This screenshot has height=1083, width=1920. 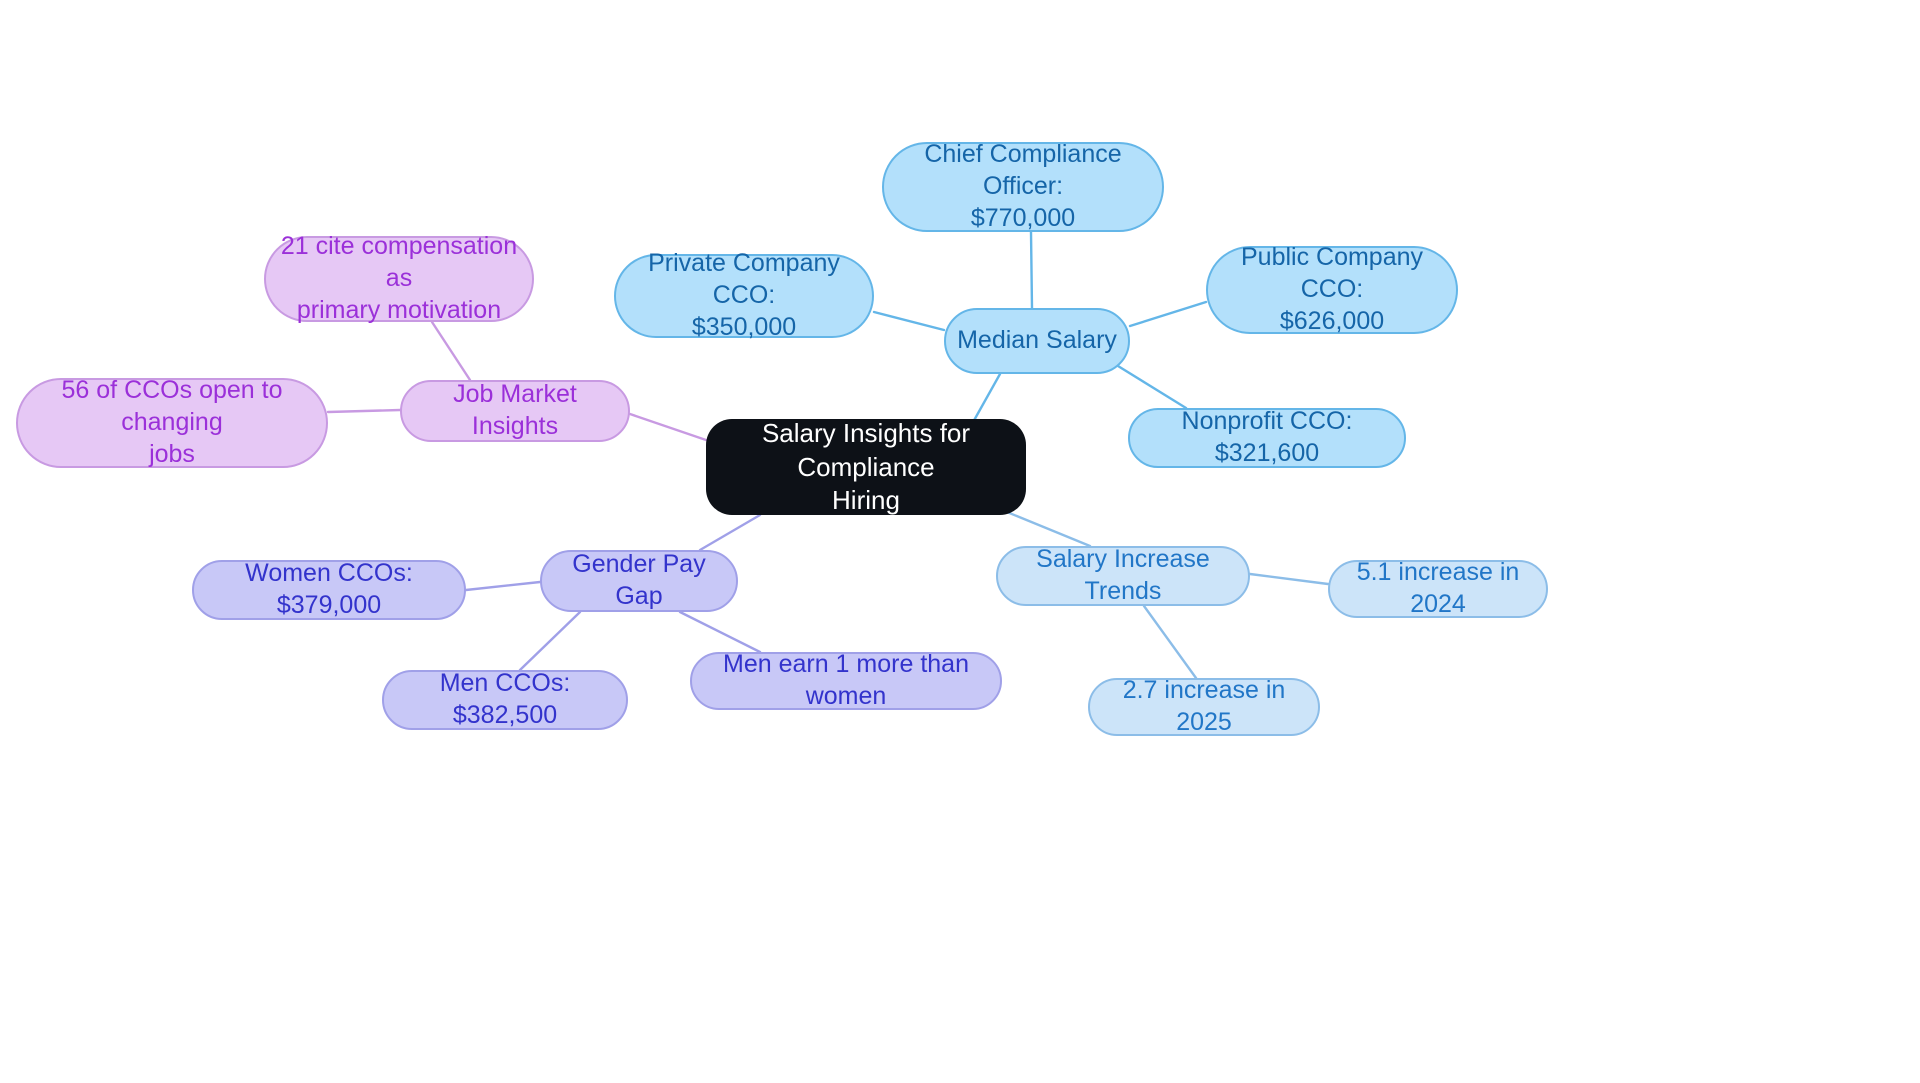 I want to click on edge-median-salary-to-nonprofit-cco, so click(x=1152, y=387).